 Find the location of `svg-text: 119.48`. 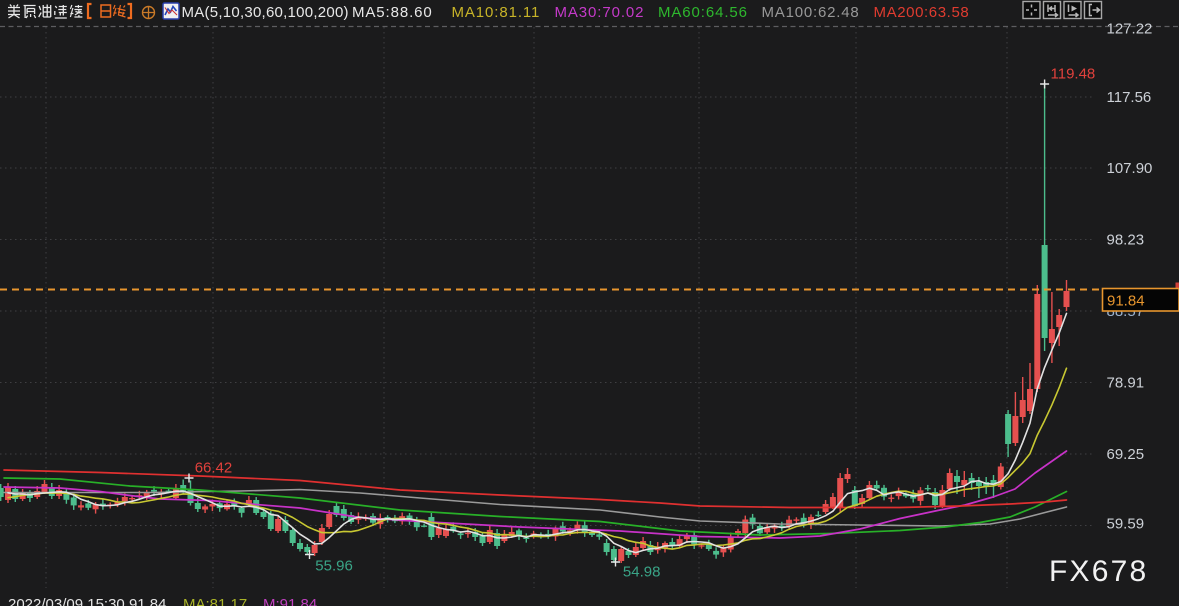

svg-text: 119.48 is located at coordinates (1073, 74).